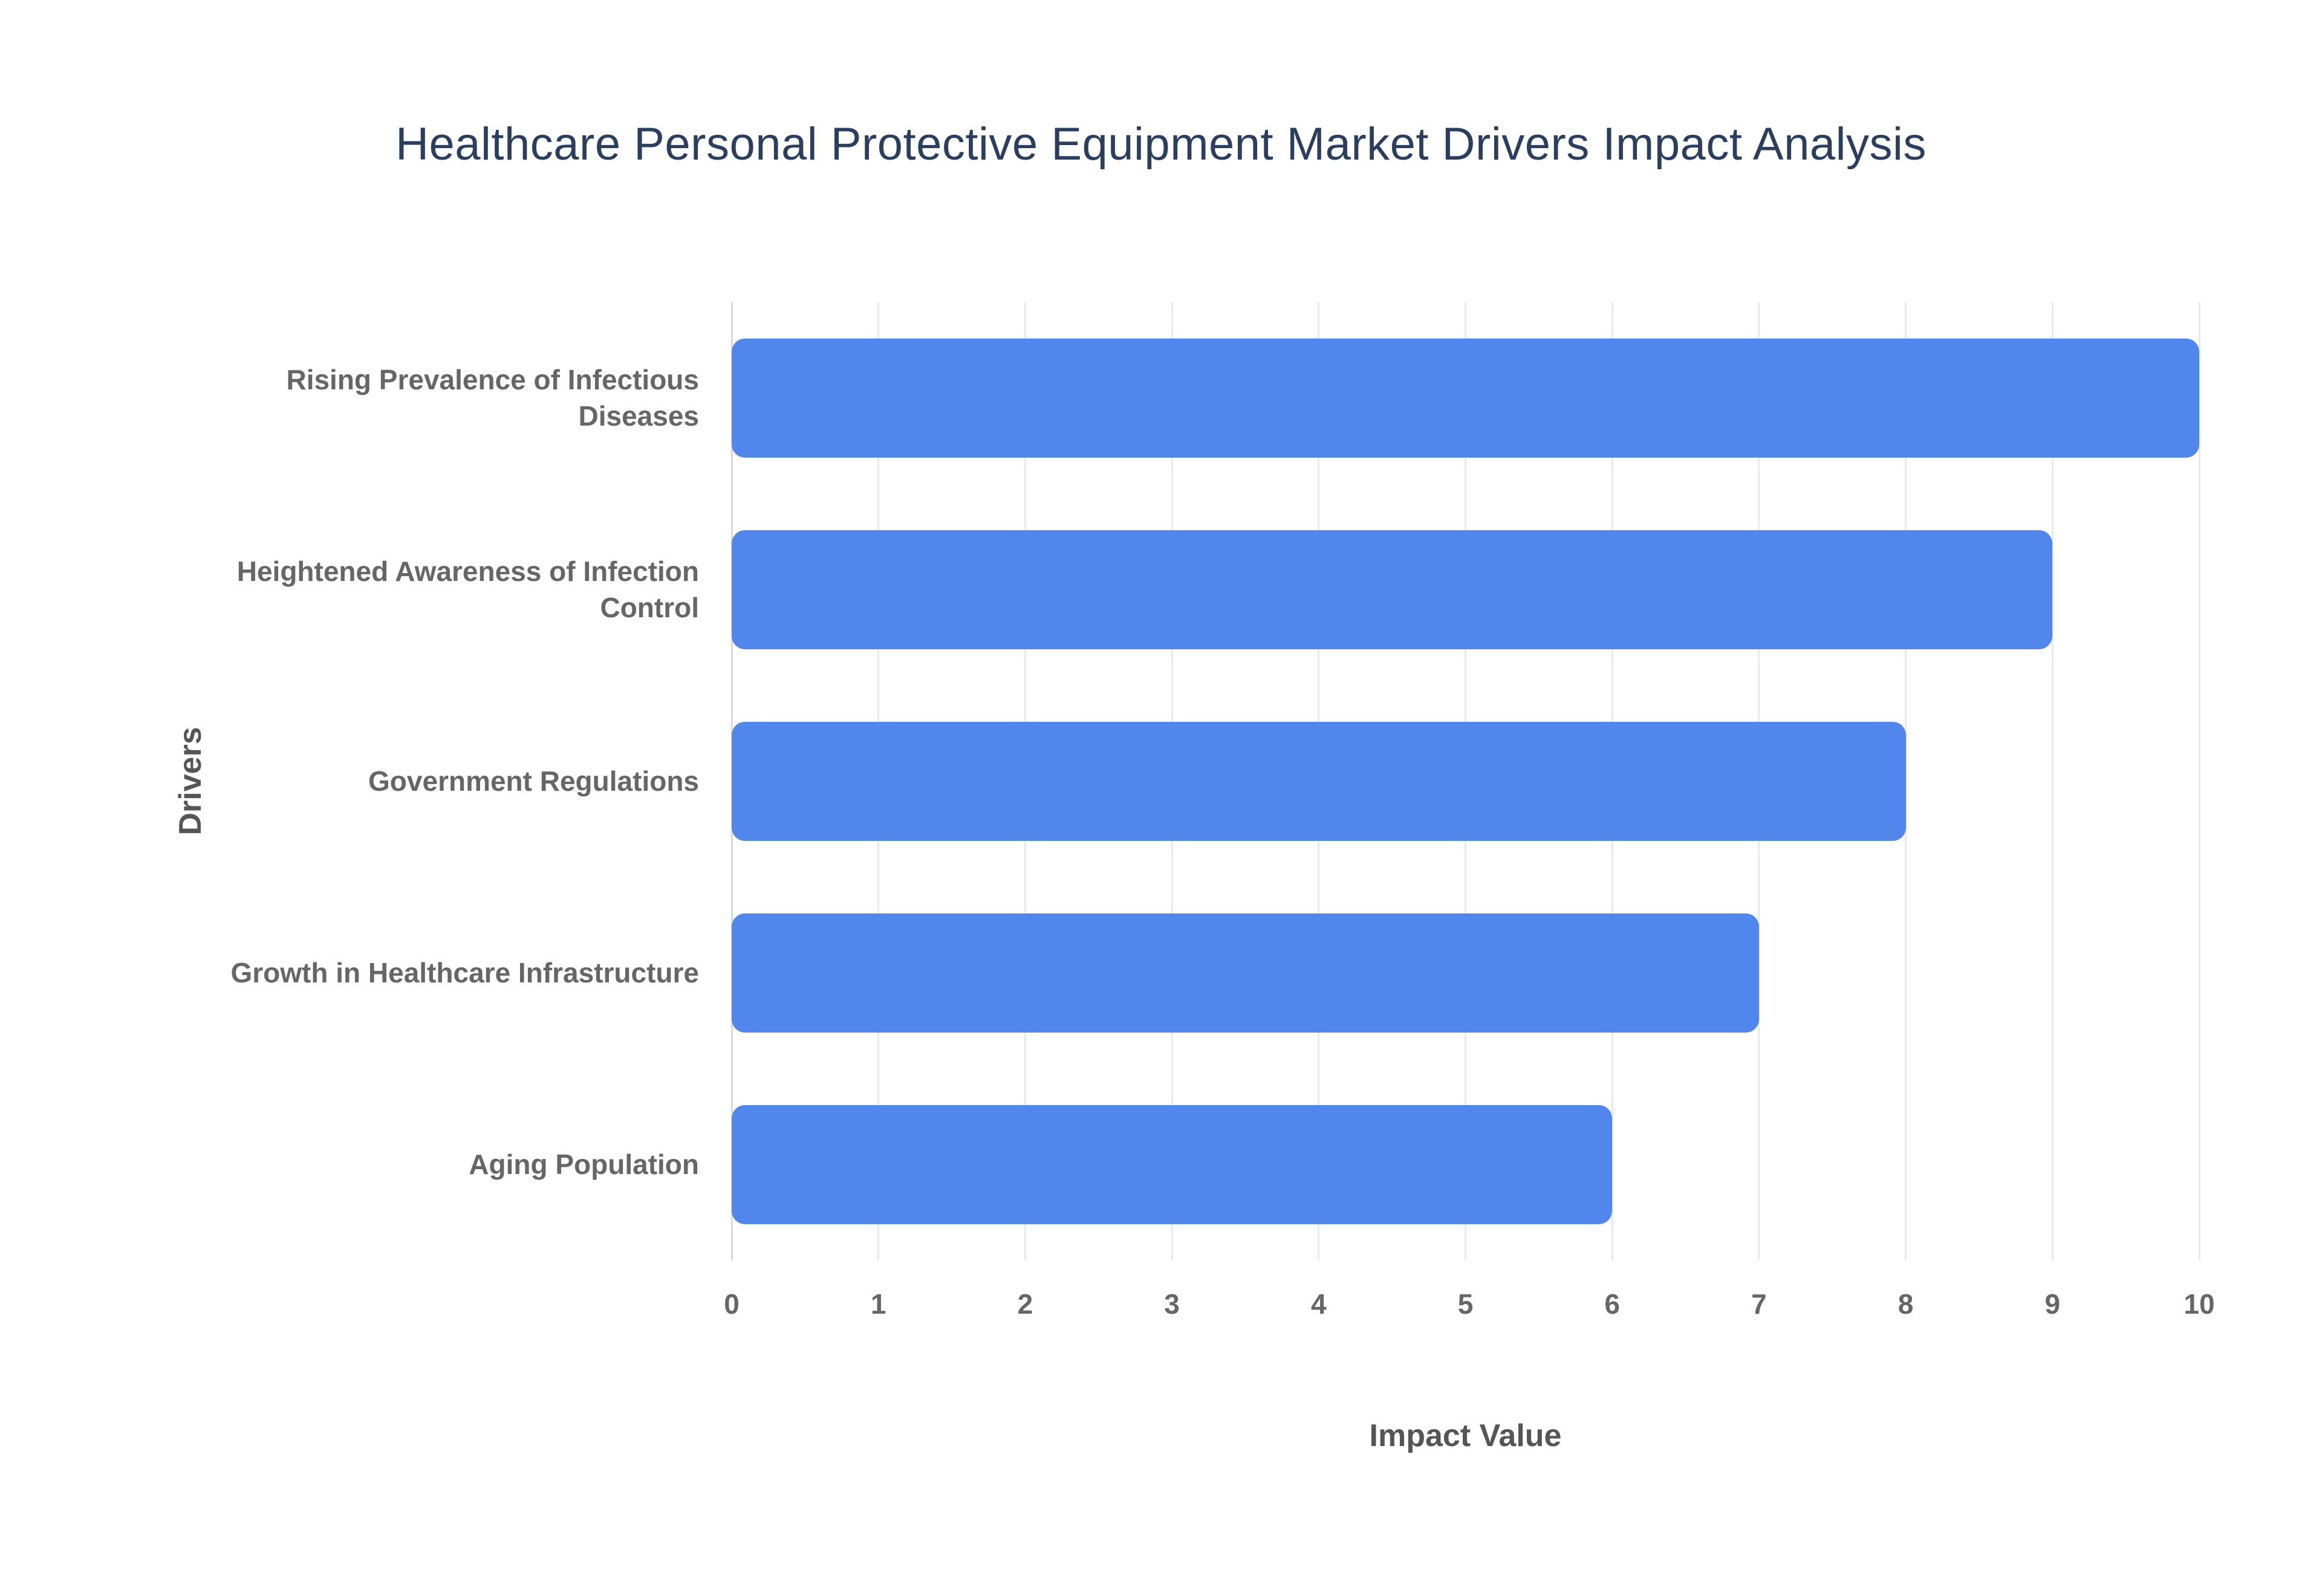 Image resolution: width=2322 pixels, height=1596 pixels. I want to click on x-tick-label-8: 8, so click(1906, 1304).